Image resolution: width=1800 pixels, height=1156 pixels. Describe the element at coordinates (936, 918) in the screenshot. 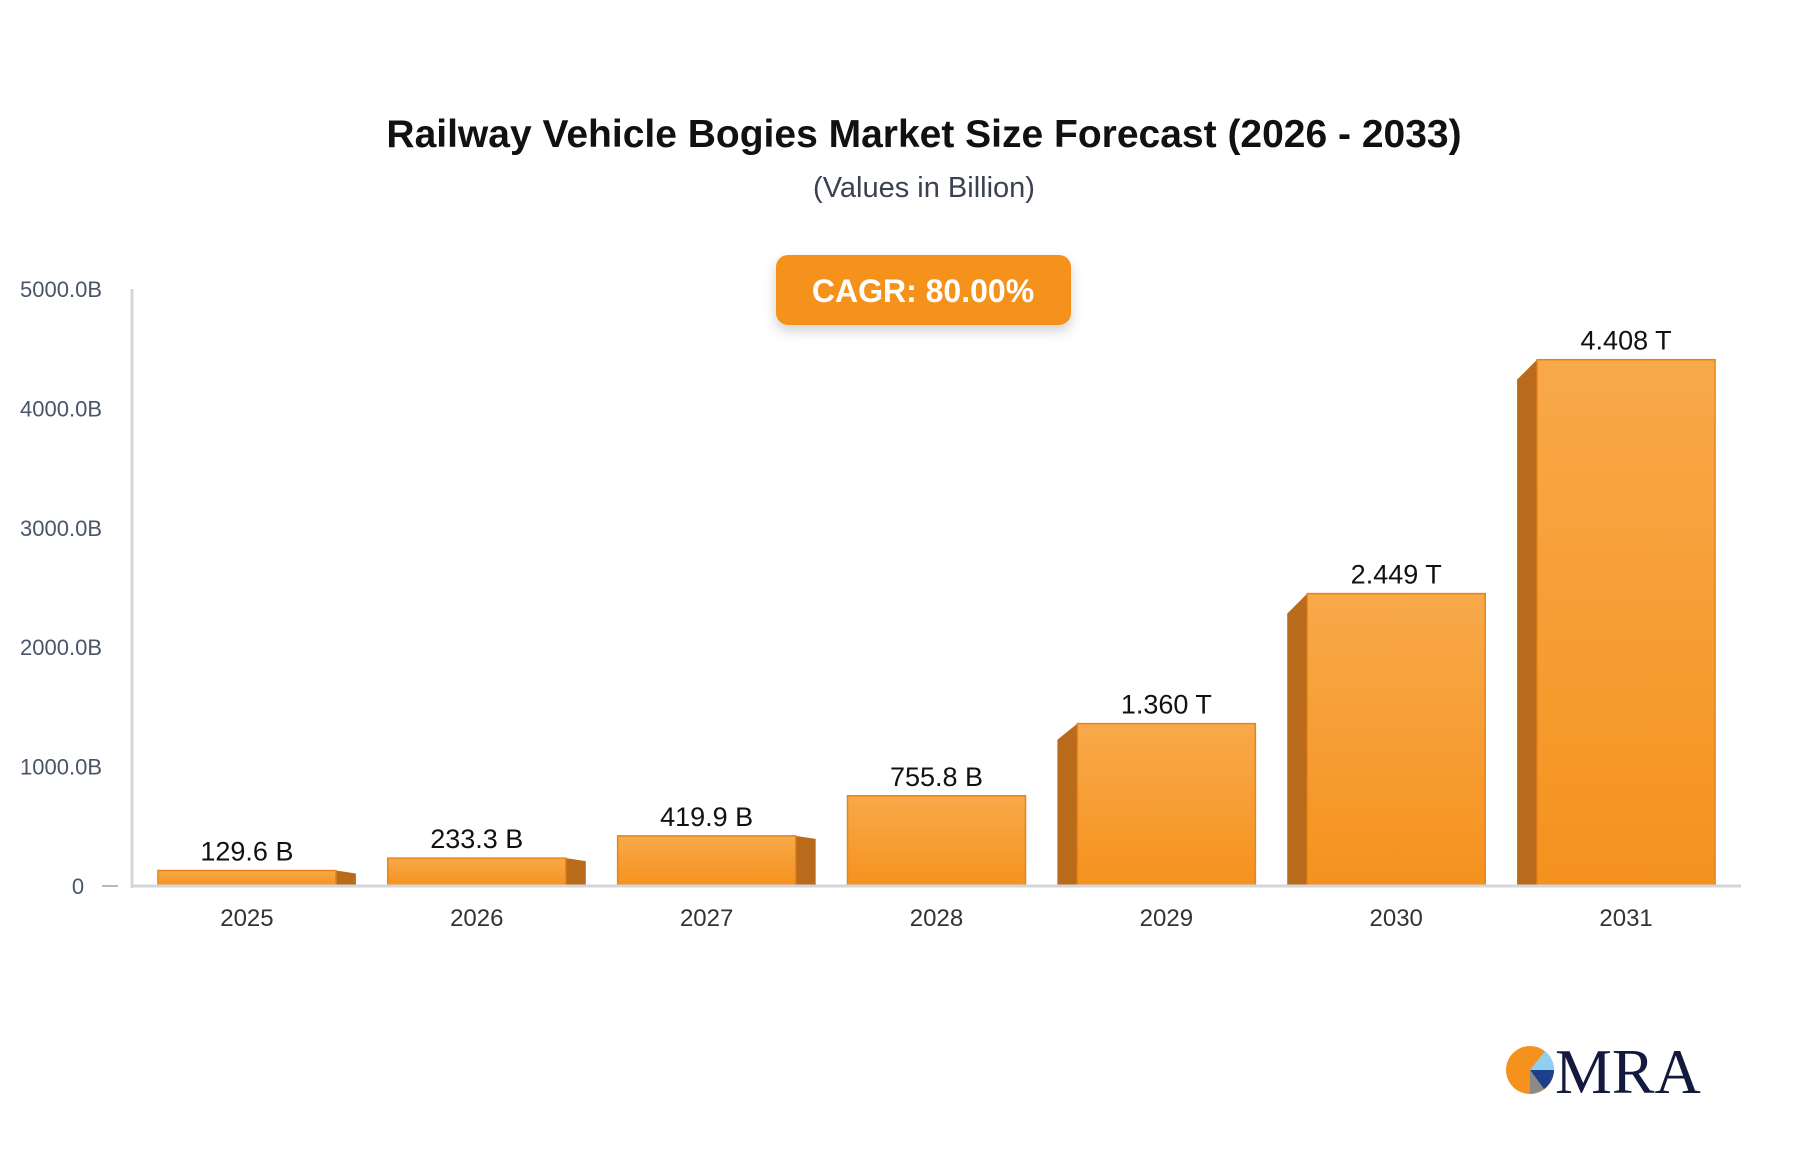

I see `x-tick-label: 2028` at that location.